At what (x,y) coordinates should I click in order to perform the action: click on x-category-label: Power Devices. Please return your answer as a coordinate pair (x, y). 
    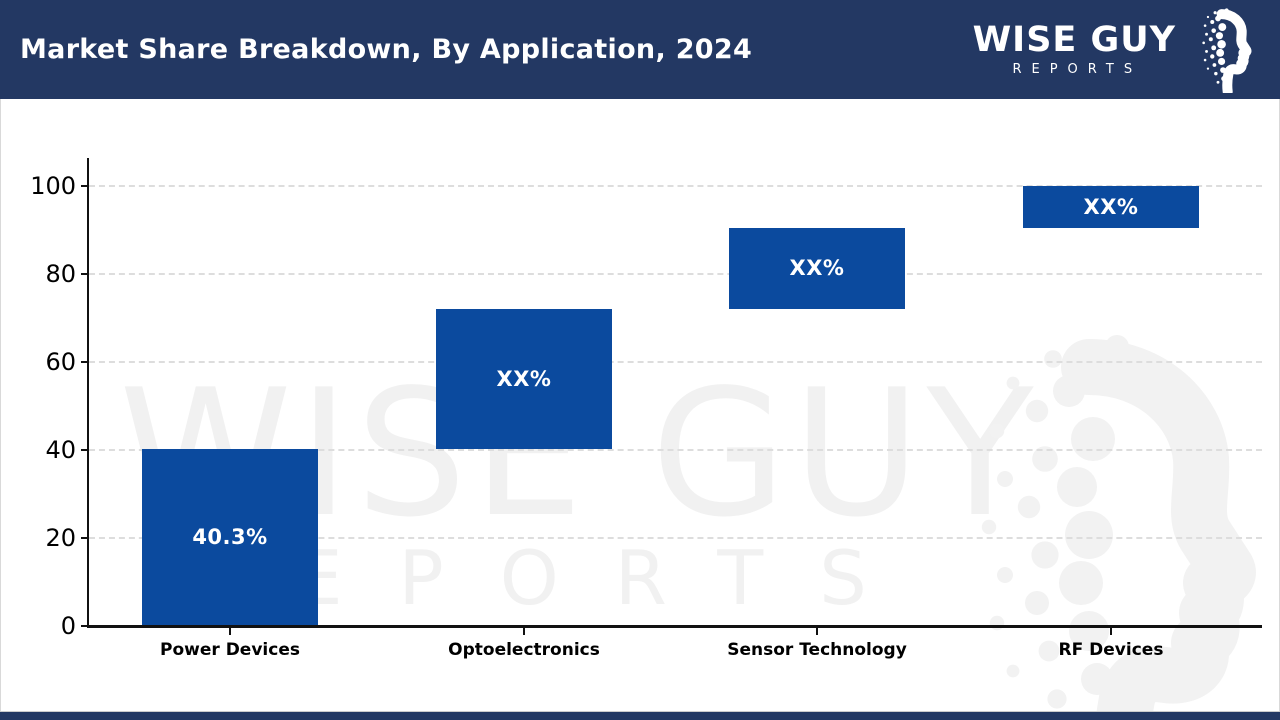
    Looking at the image, I should click on (230, 650).